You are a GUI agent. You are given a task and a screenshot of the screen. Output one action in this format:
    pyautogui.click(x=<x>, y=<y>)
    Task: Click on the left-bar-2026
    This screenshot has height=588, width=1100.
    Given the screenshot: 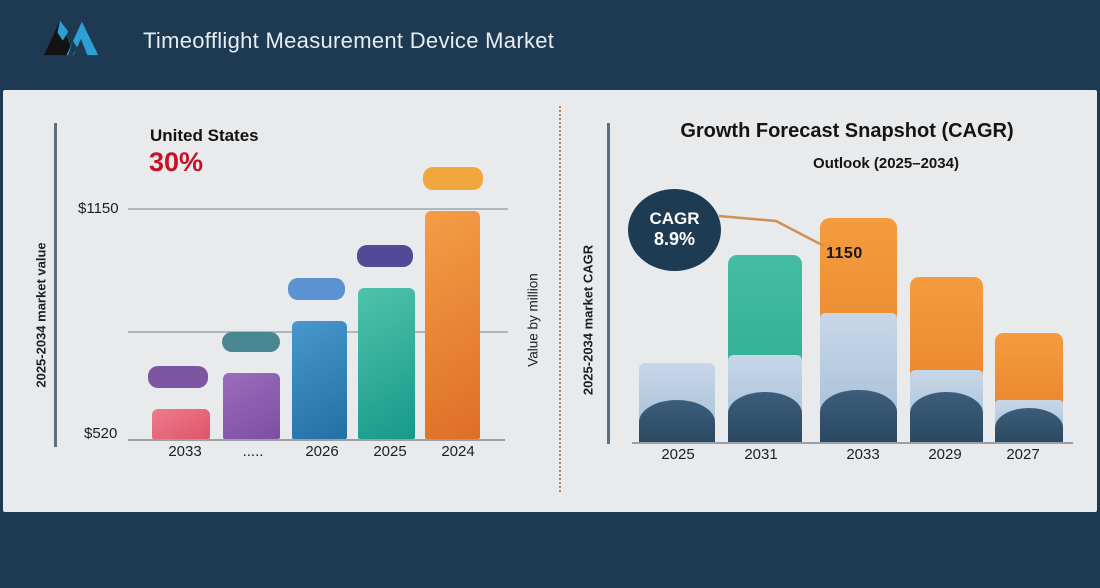 What is the action you would take?
    pyautogui.click(x=319, y=380)
    